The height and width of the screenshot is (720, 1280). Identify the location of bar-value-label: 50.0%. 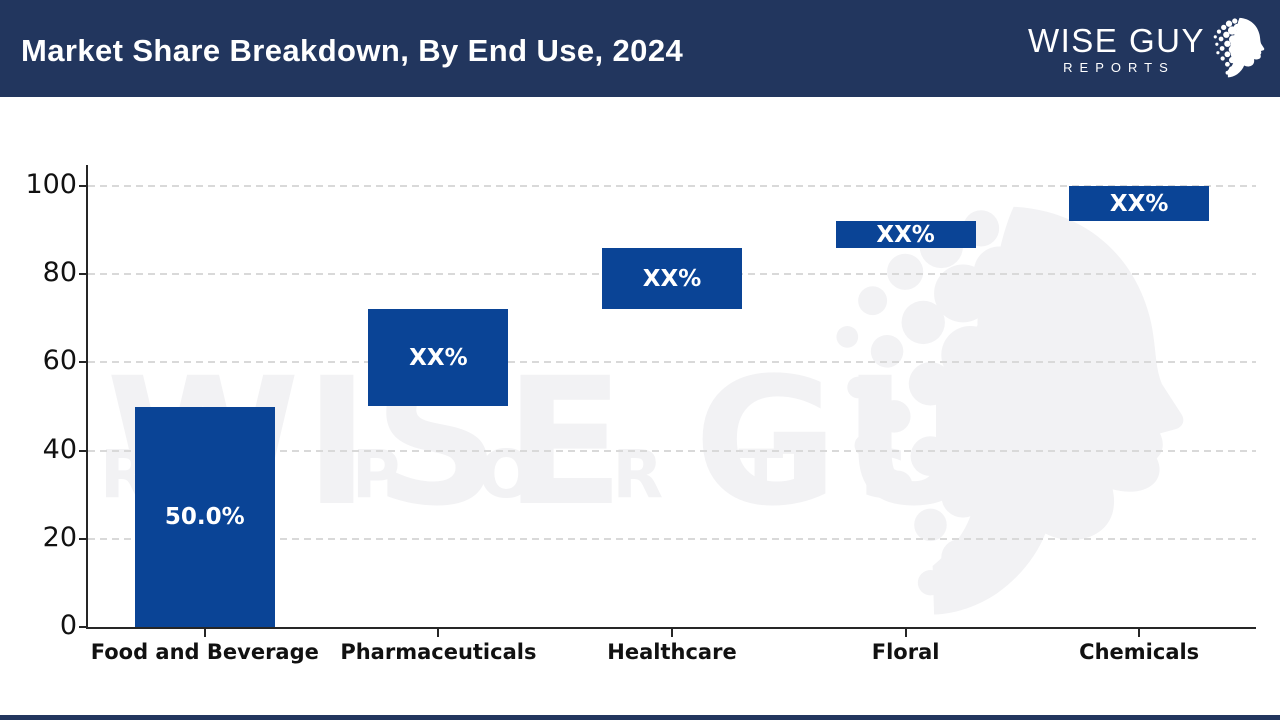
(204, 516).